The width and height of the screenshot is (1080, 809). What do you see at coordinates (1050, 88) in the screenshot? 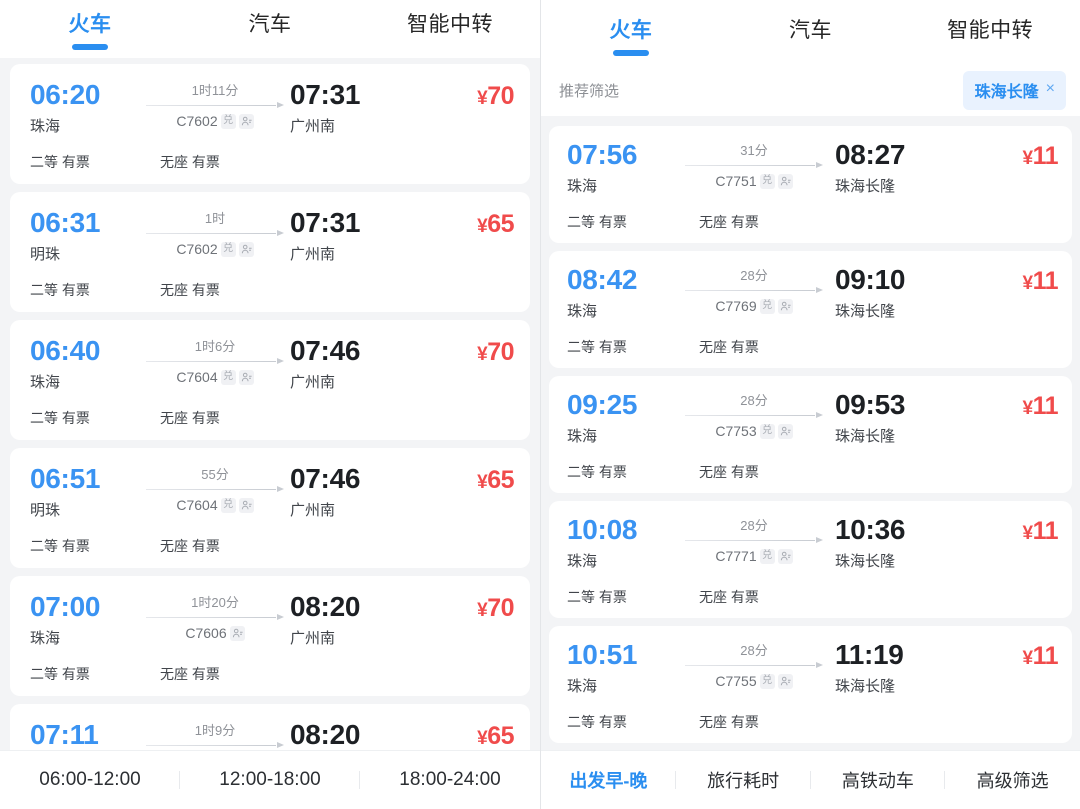
I see `close-icon: ×` at bounding box center [1050, 88].